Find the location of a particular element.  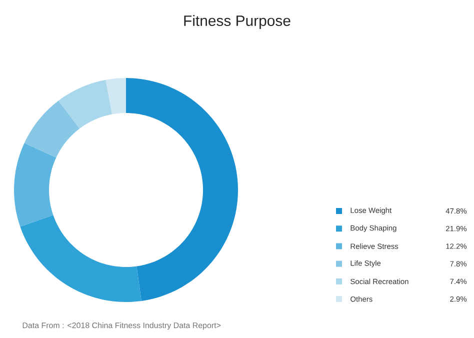

chart-title: Fitness Purpose is located at coordinates (237, 22).